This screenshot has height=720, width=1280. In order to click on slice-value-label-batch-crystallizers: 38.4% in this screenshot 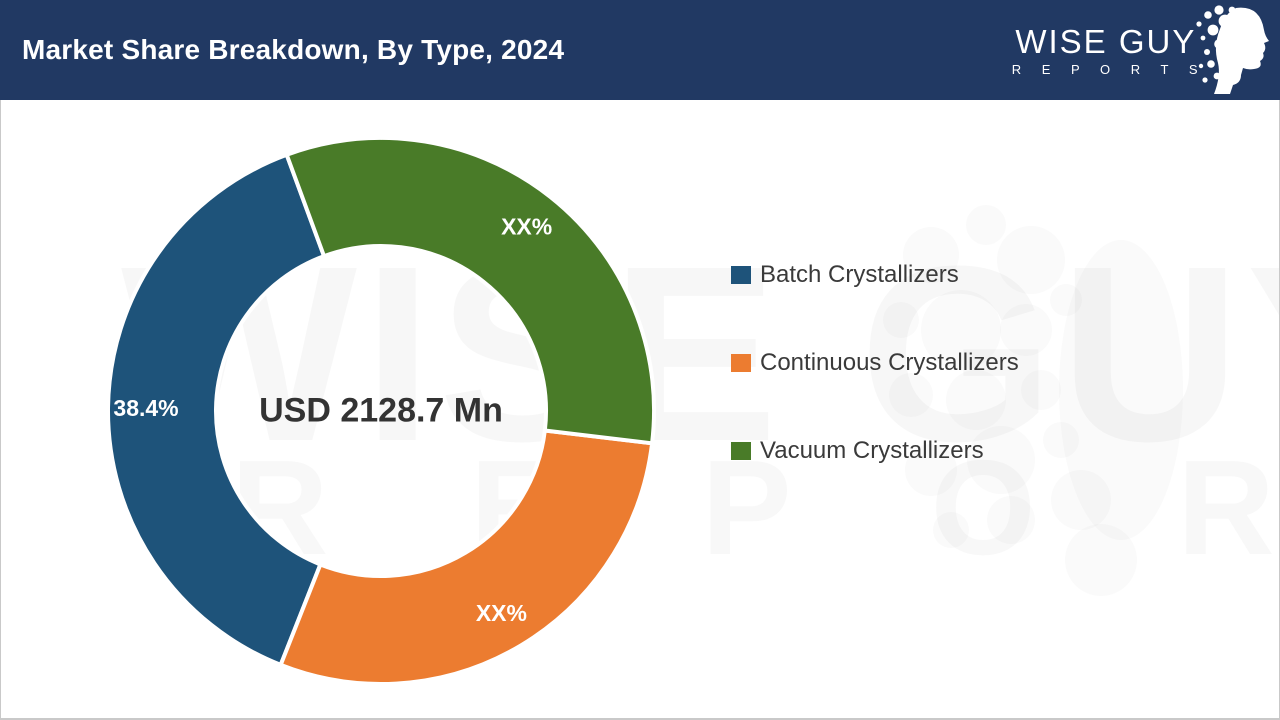, I will do `click(145, 408)`.